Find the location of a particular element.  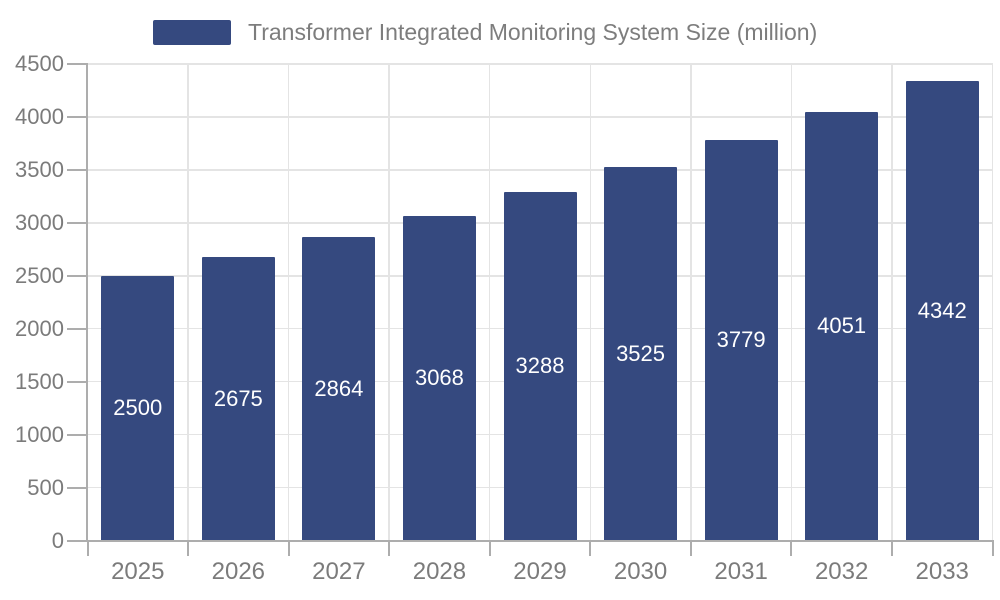

y-axis-line is located at coordinates (87, 303).